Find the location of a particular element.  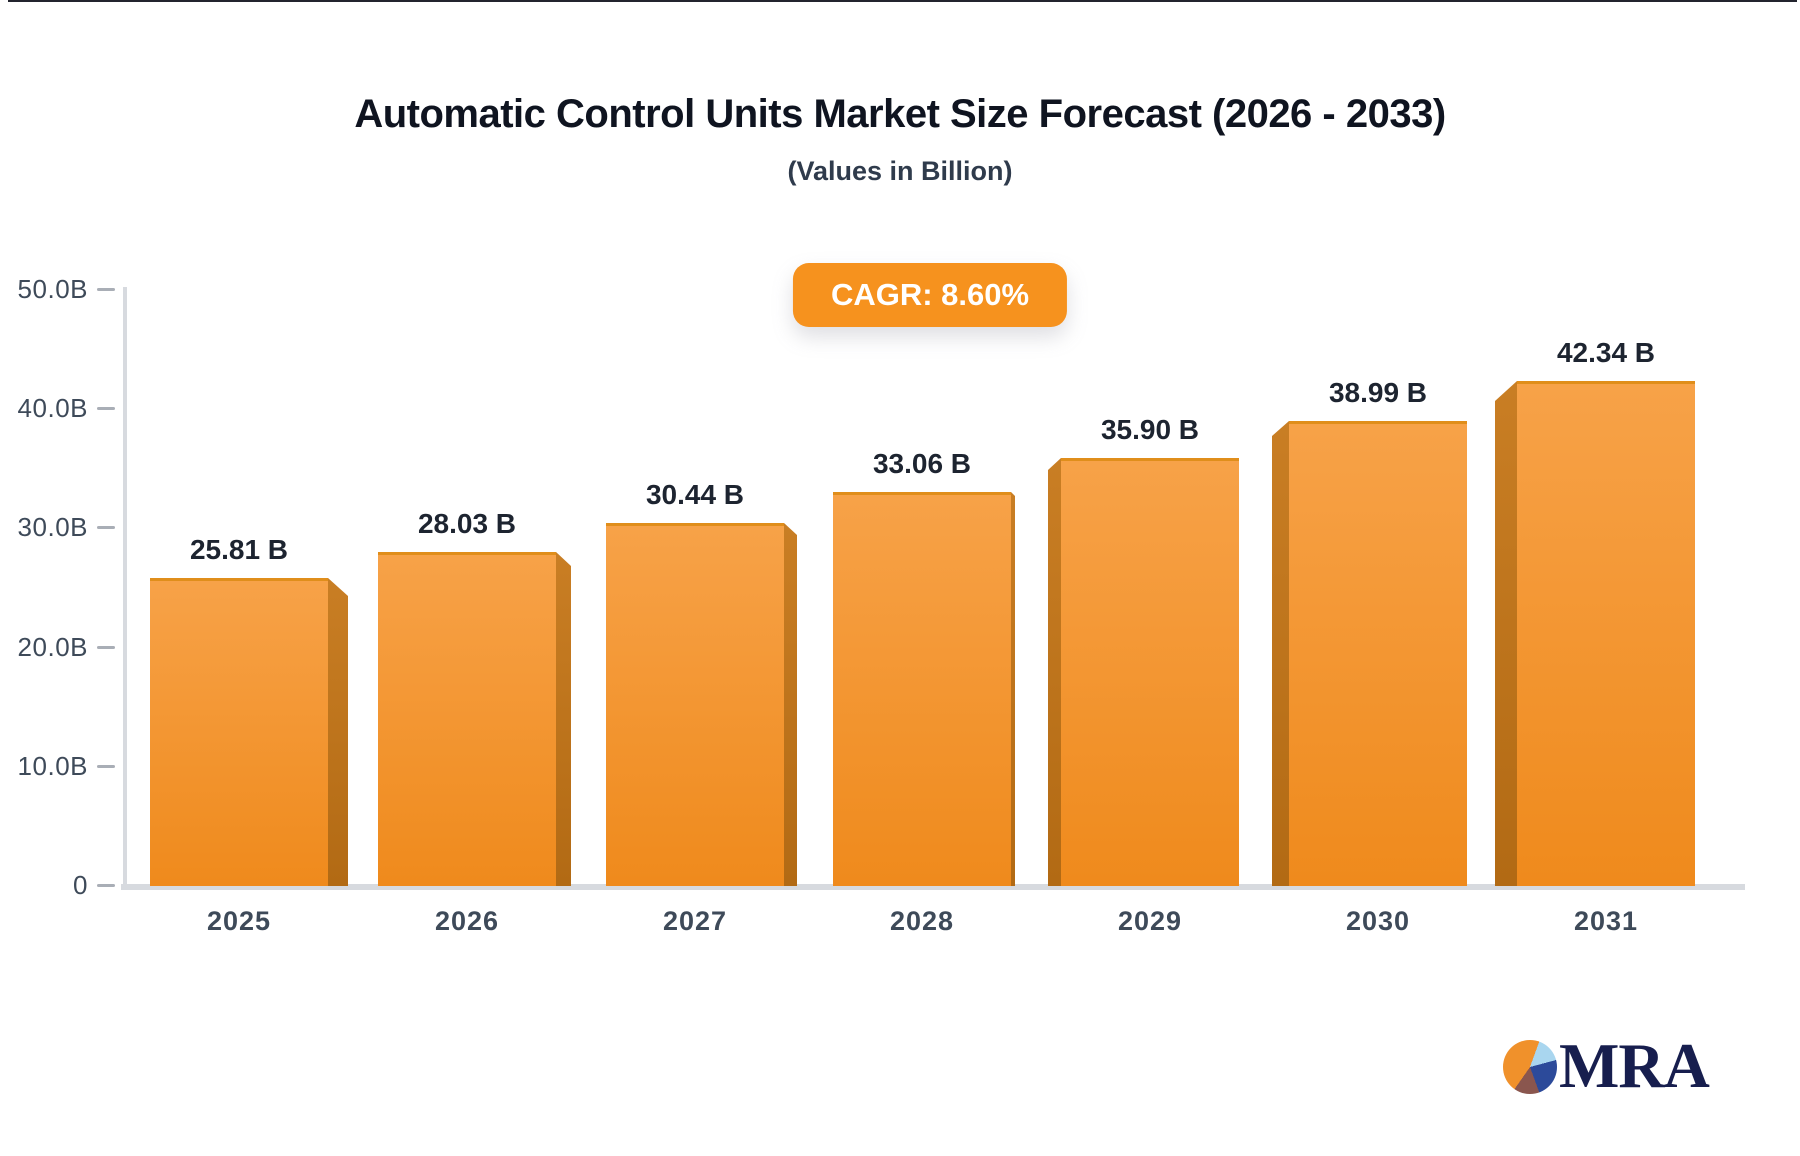

y-axis-tick-30.0B is located at coordinates (106, 527).